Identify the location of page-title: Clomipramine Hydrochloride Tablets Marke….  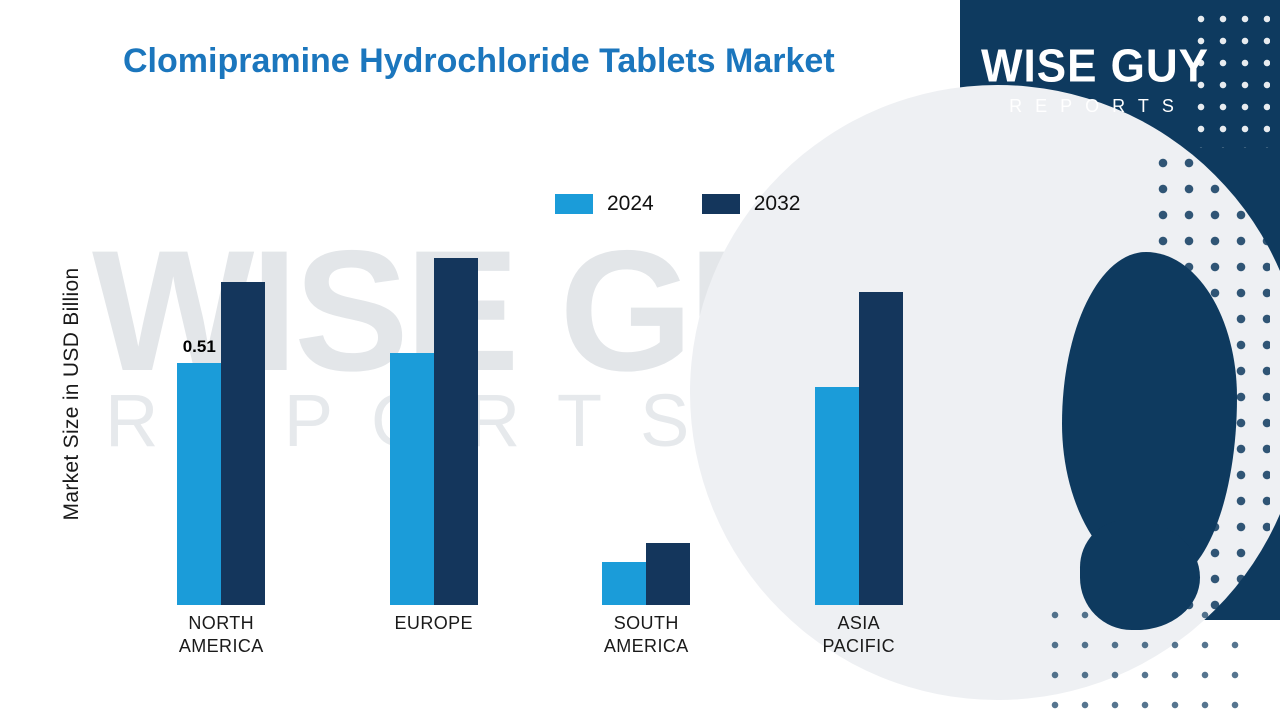
(479, 61).